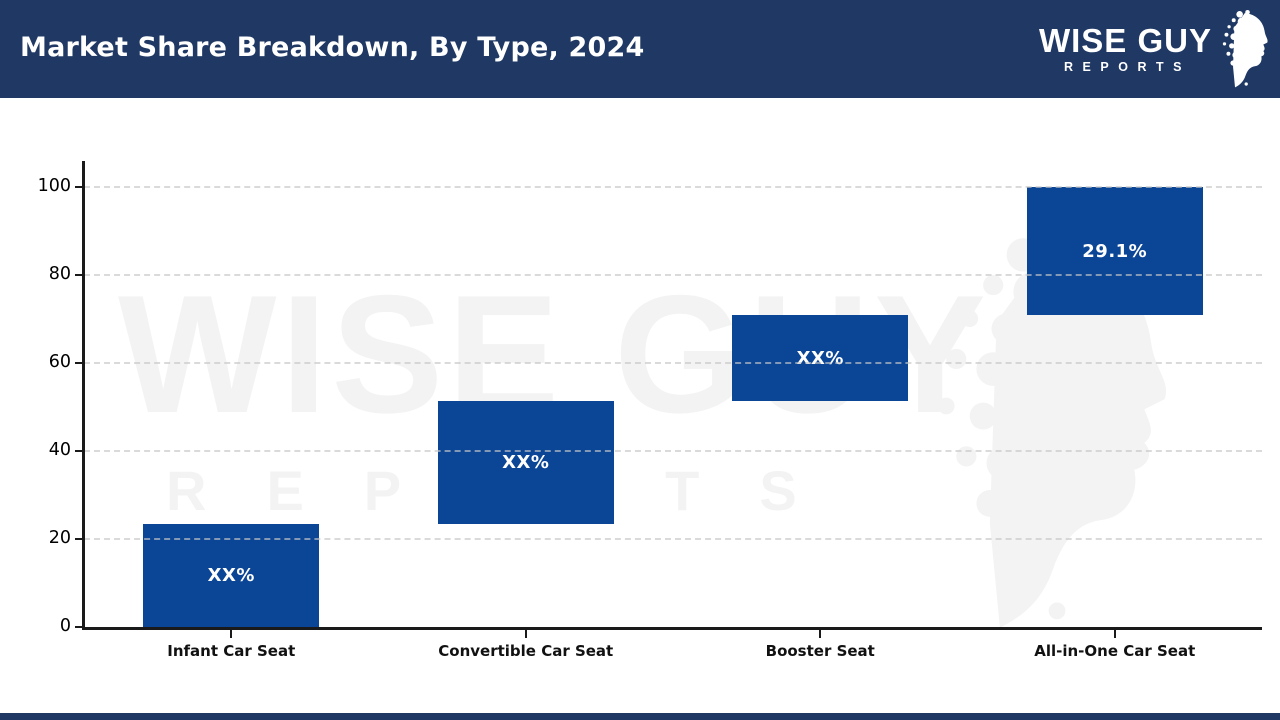 Image resolution: width=1280 pixels, height=720 pixels. Describe the element at coordinates (1125, 40) in the screenshot. I see `logo-wordmark: WISE GUY` at that location.